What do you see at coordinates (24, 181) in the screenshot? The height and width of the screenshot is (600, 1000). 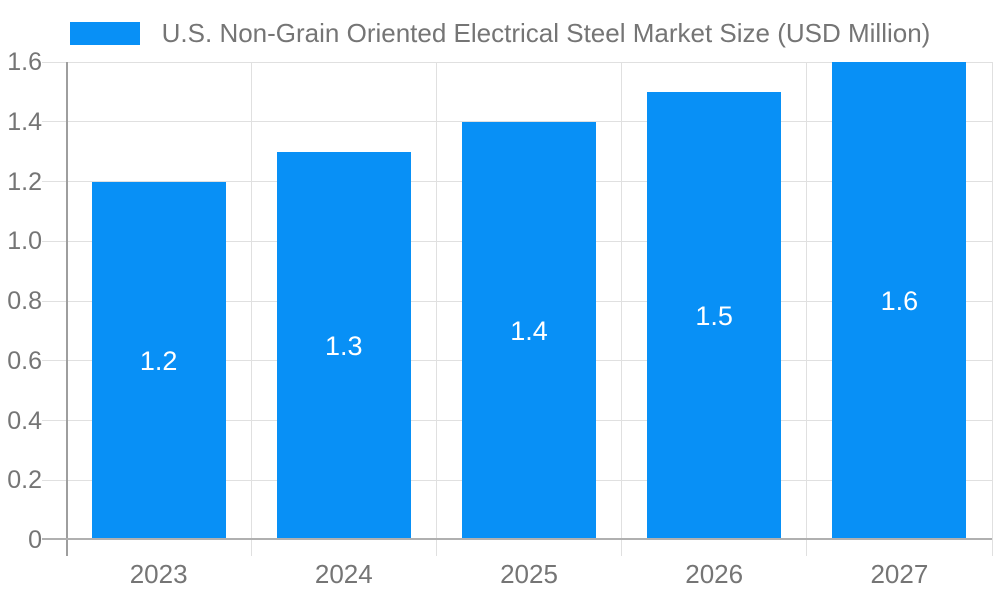 I see `y-tick-label: 1.2` at bounding box center [24, 181].